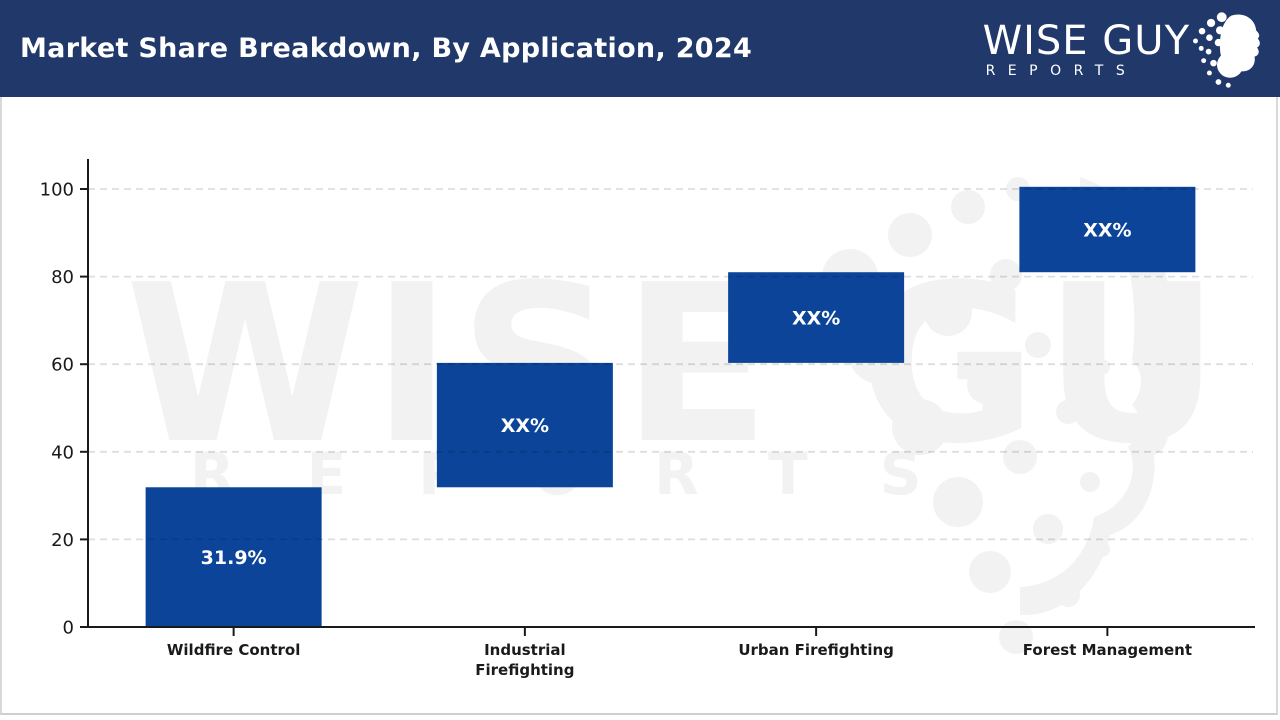 This screenshot has width=1280, height=720. I want to click on bar-value-label: 31.9%, so click(234, 558).